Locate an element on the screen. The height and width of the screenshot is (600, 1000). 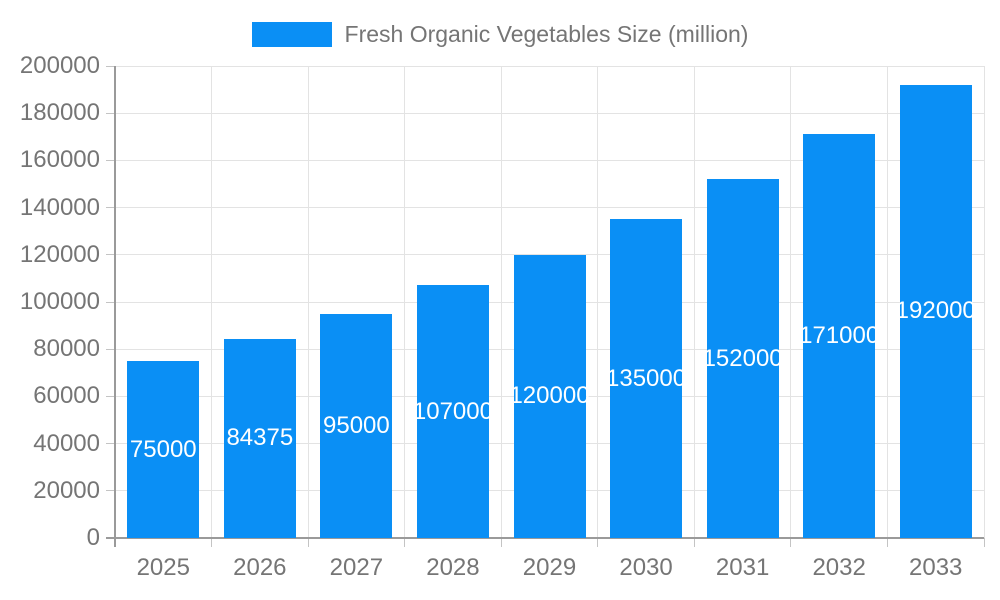
y-tick-label: 100000 is located at coordinates (59, 301).